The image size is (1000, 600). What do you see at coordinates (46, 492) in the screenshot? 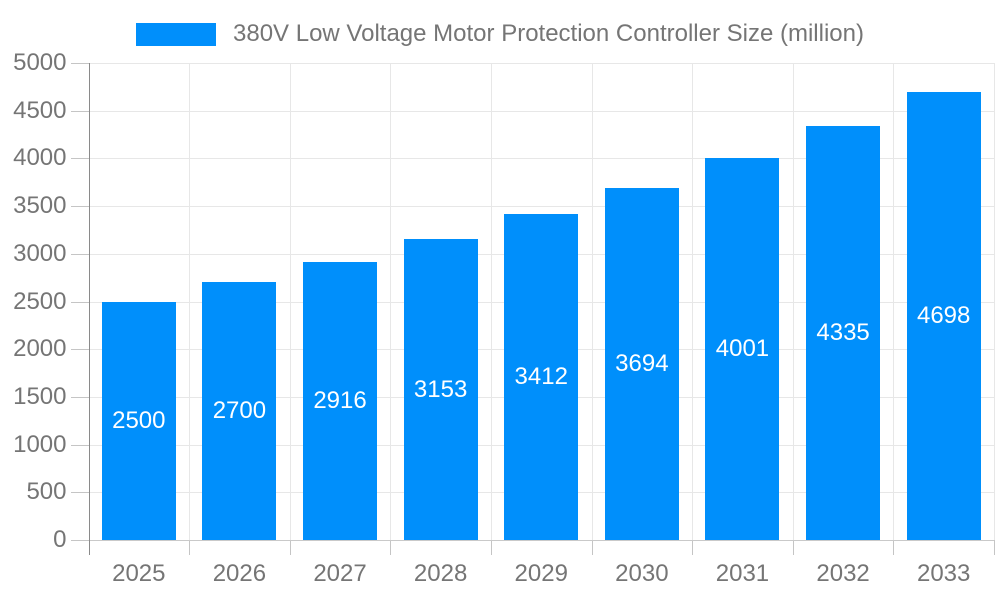
I see `y-tick-label: 500` at bounding box center [46, 492].